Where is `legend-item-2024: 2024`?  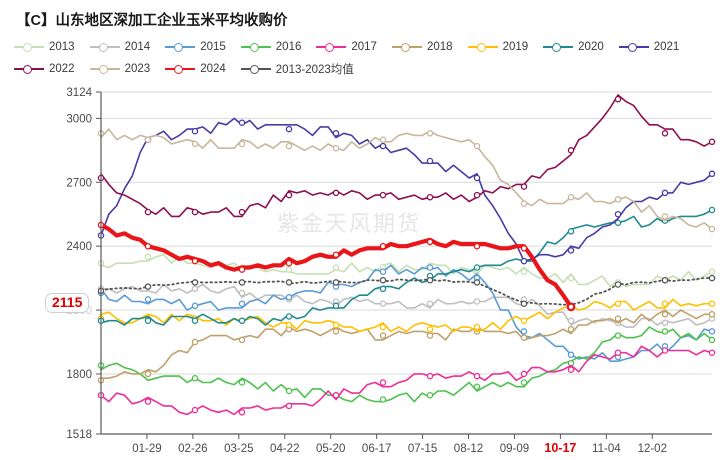
legend-item-2024: 2024 is located at coordinates (195, 69).